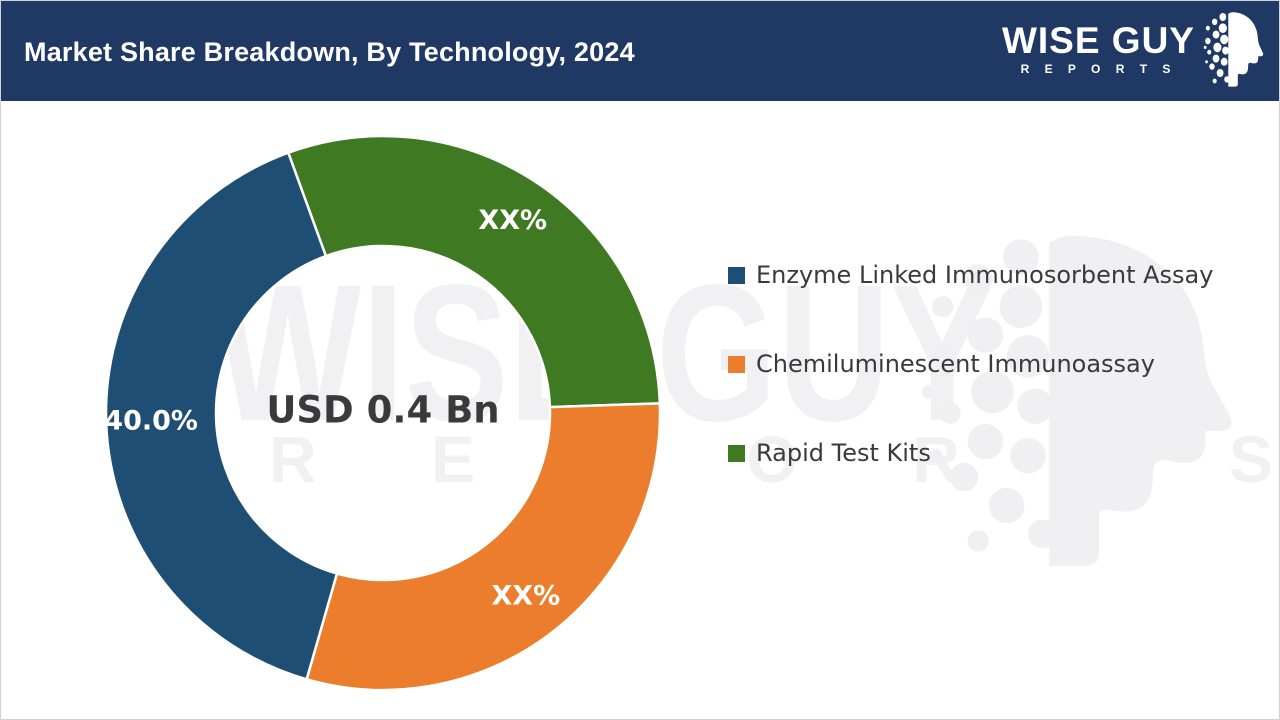  What do you see at coordinates (1098, 40) in the screenshot?
I see `brand-wordmark: WISE GUY` at bounding box center [1098, 40].